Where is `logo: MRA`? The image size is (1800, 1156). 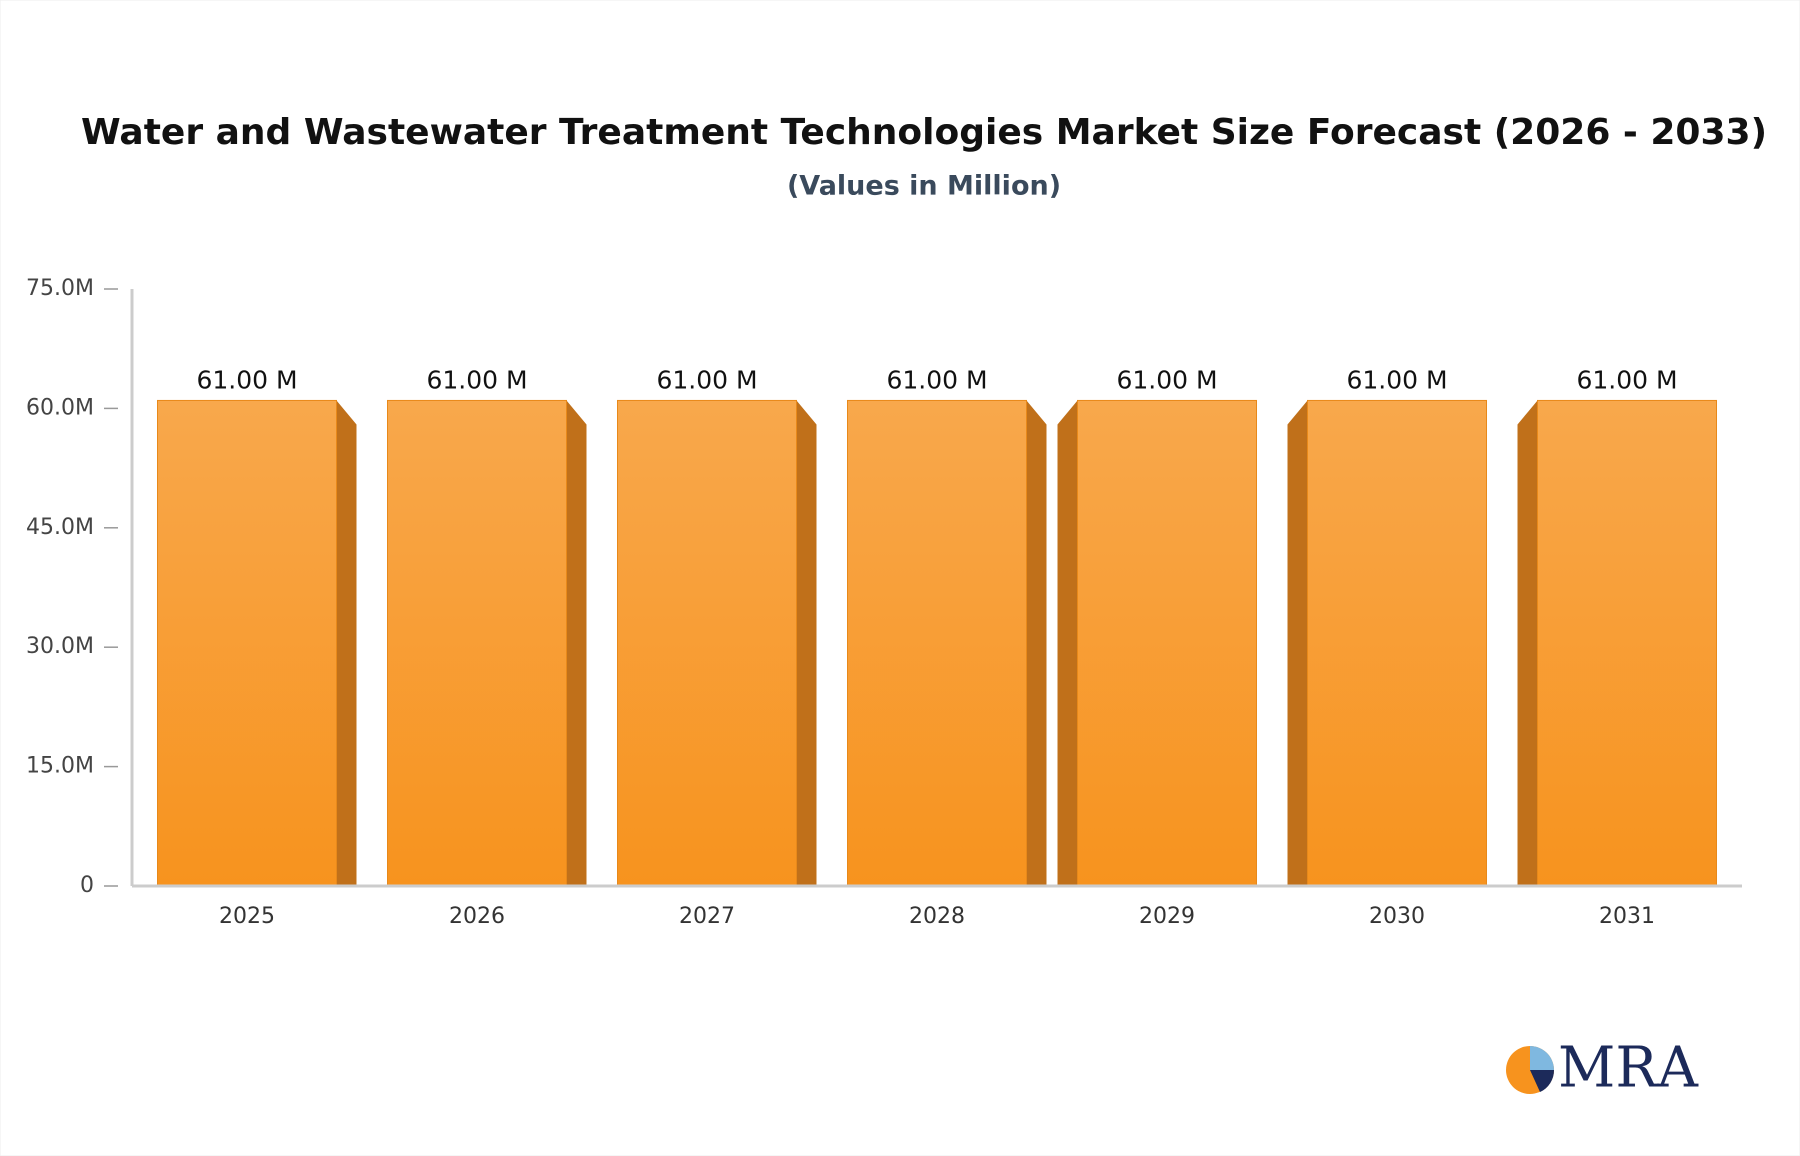
logo: MRA is located at coordinates (1602, 1068).